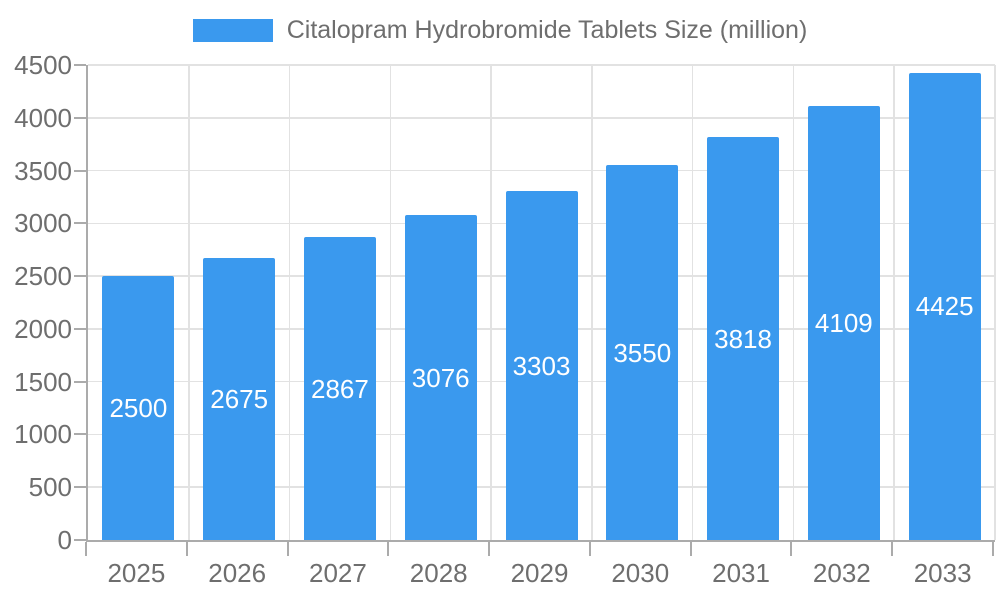 This screenshot has height=600, width=1000. Describe the element at coordinates (741, 573) in the screenshot. I see `x-axis-tick-label: 2031` at that location.